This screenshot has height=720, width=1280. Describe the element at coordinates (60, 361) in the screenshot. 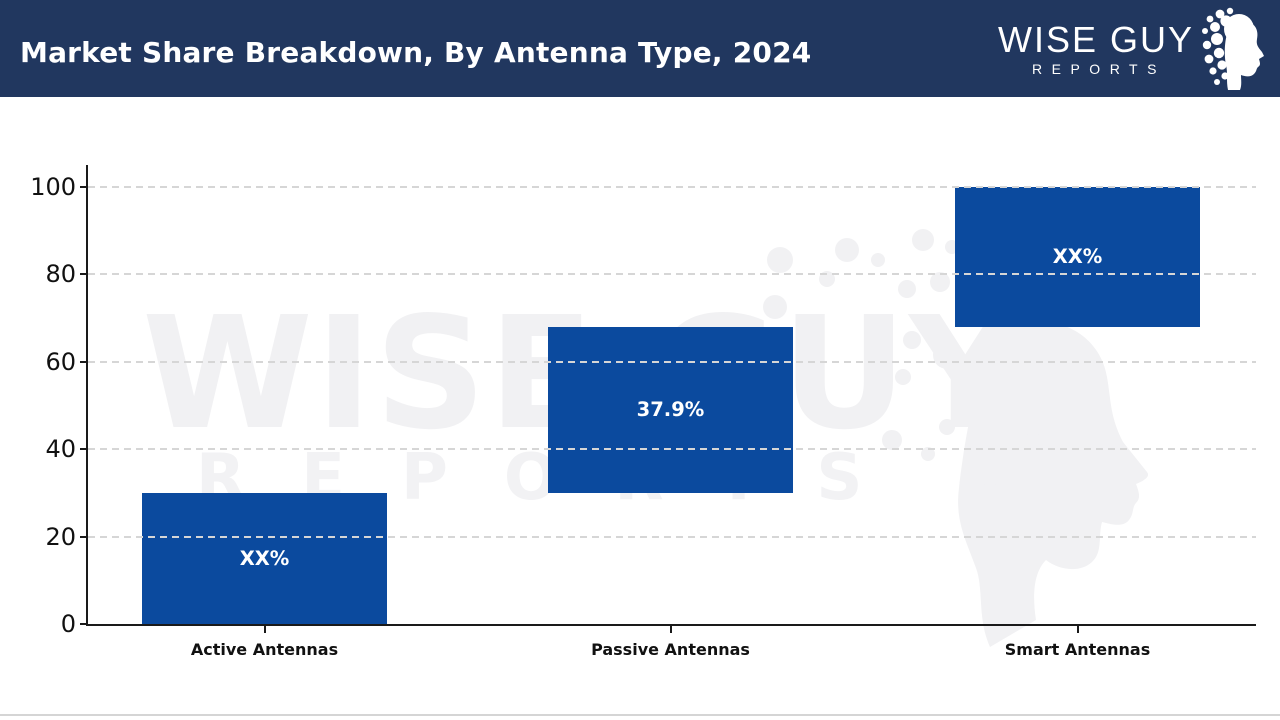

I see `y-tick-label: 60` at that location.